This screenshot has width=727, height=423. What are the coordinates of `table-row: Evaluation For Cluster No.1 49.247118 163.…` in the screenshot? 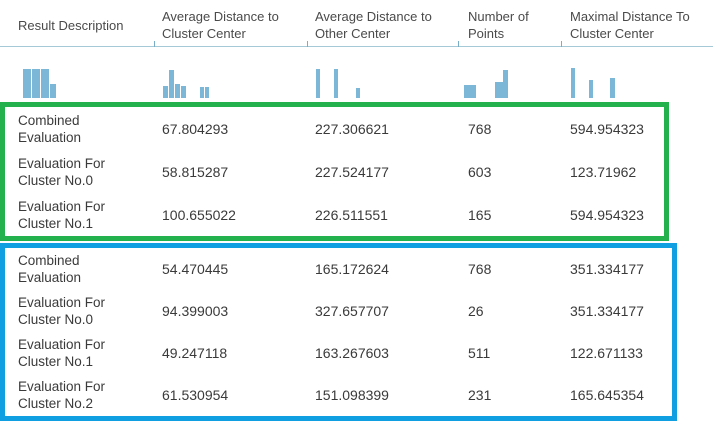 It's located at (345, 353).